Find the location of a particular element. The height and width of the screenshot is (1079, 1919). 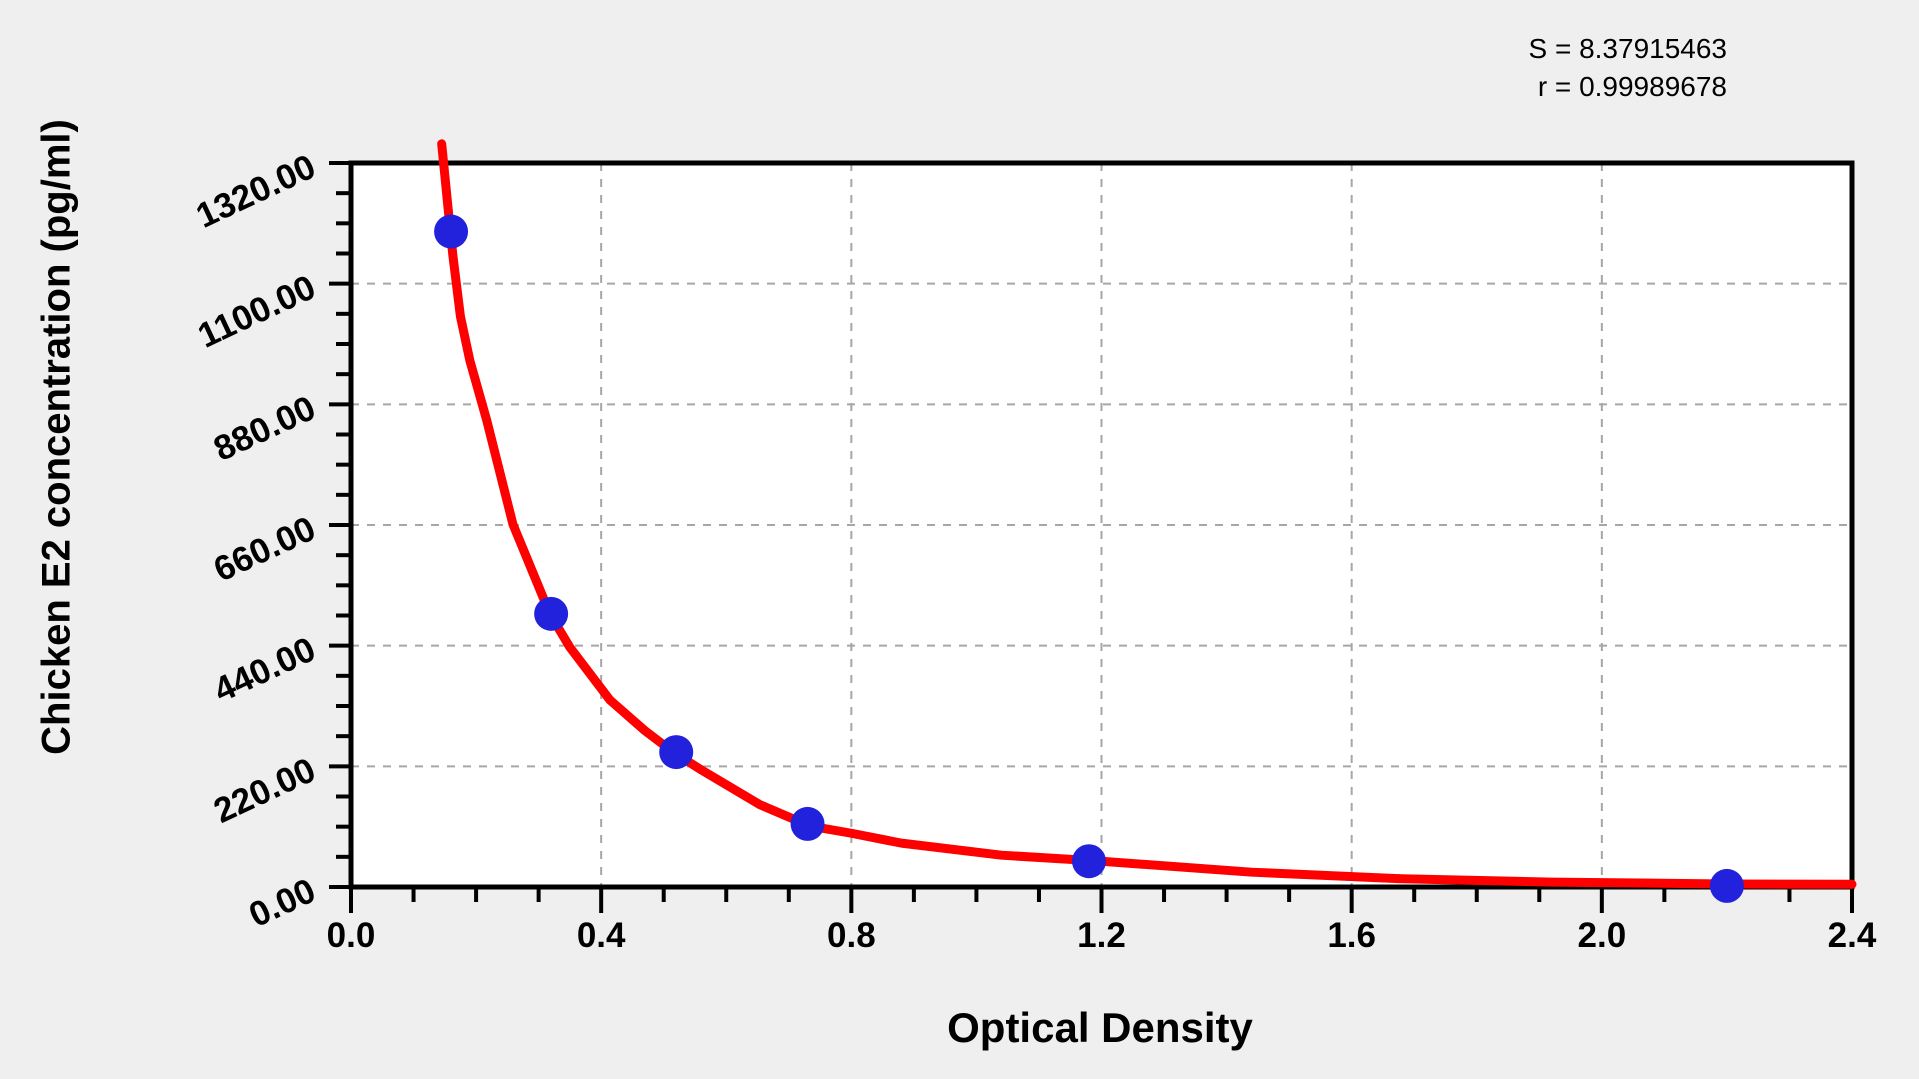

x-tick-label: 0.0 is located at coordinates (351, 935).